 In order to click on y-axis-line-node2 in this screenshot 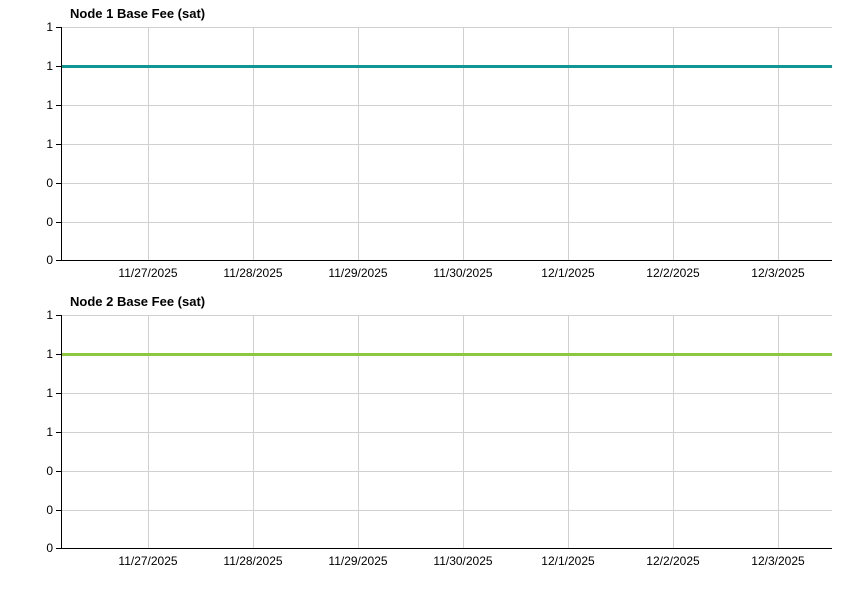, I will do `click(61, 432)`.